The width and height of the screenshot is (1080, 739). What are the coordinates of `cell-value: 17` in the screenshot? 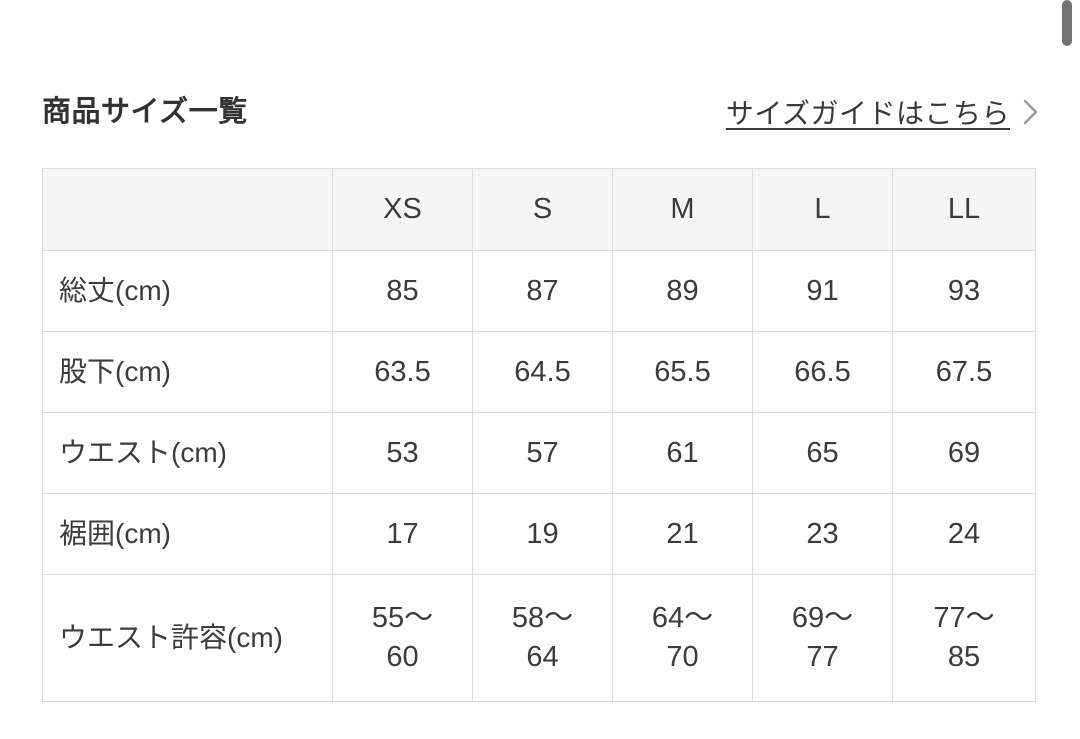 It's located at (402, 534).